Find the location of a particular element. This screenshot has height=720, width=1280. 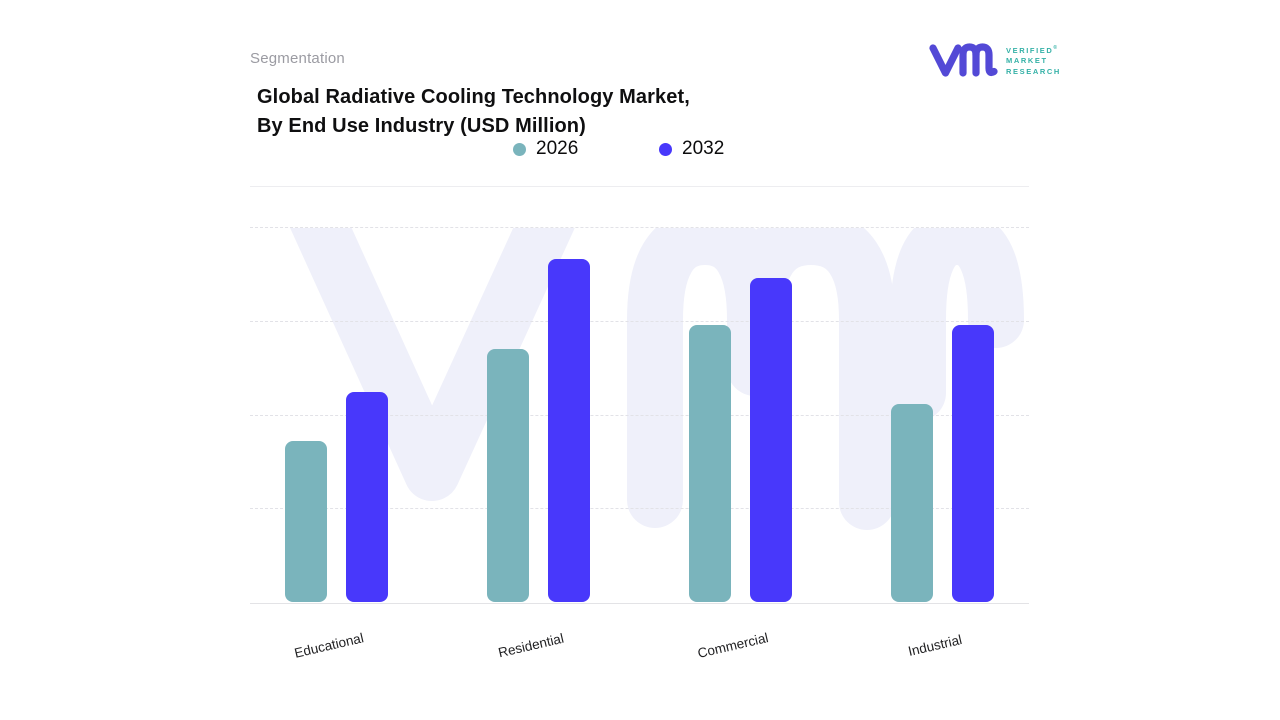

bar-2032-residential is located at coordinates (569, 430).